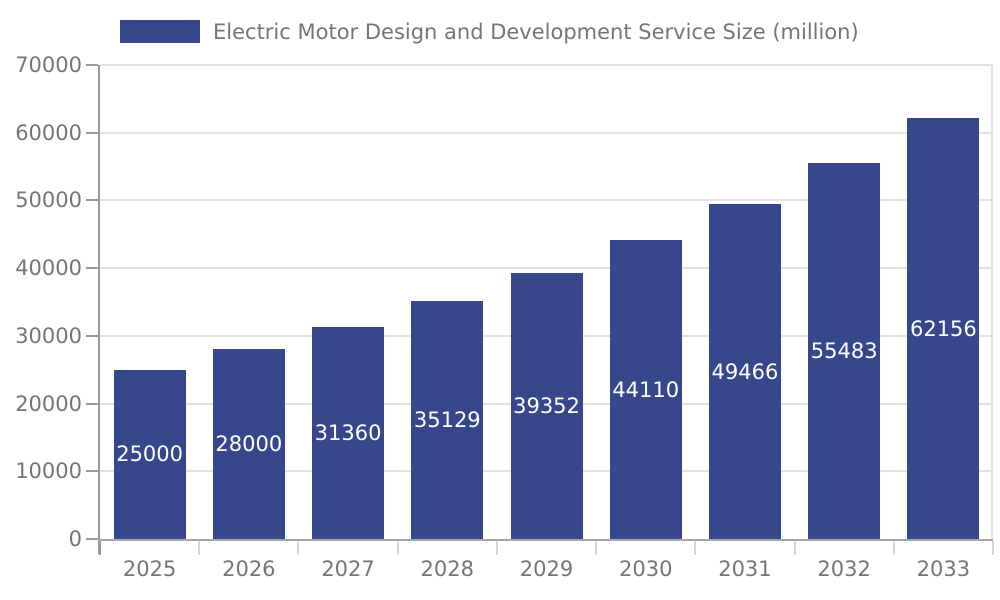  I want to click on bar-value-label: 55483, so click(844, 351).